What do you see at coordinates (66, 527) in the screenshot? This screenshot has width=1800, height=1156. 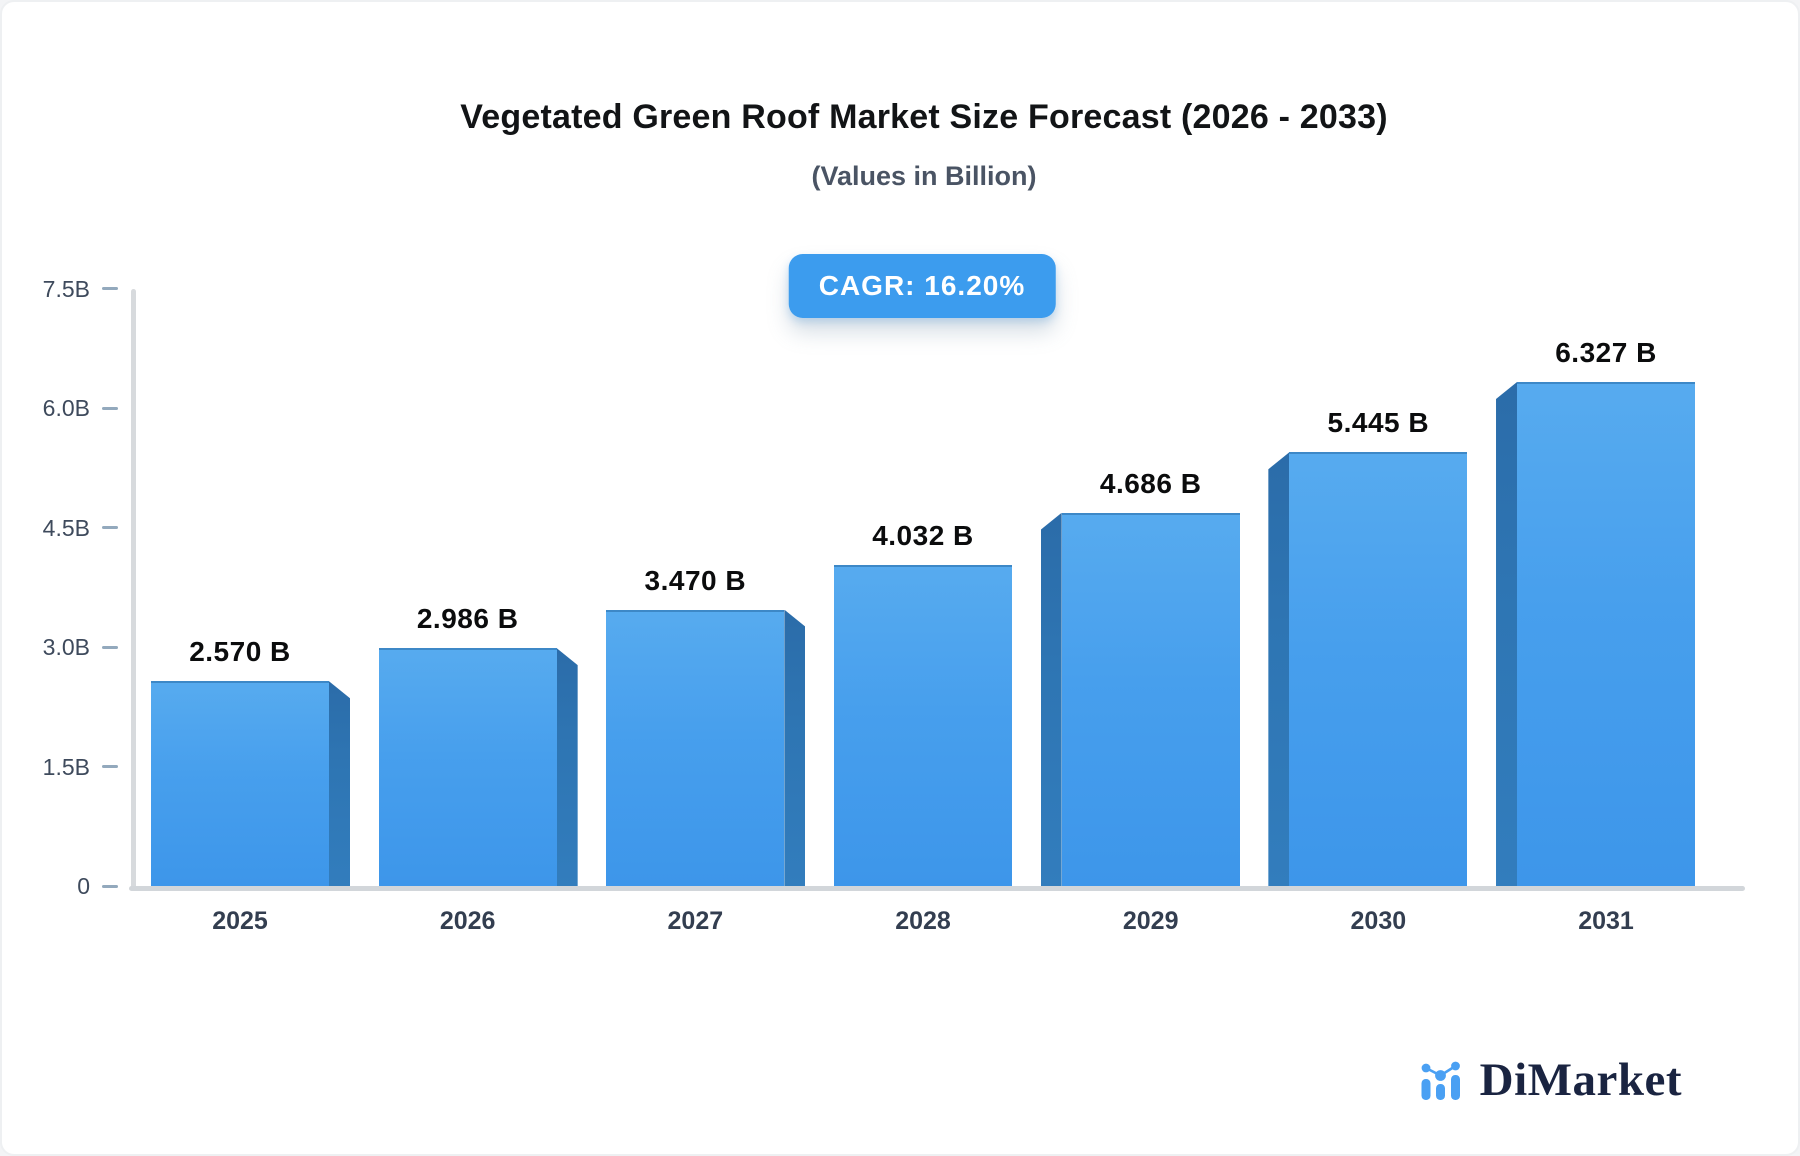 I see `y-tick-label: 4.5B` at bounding box center [66, 527].